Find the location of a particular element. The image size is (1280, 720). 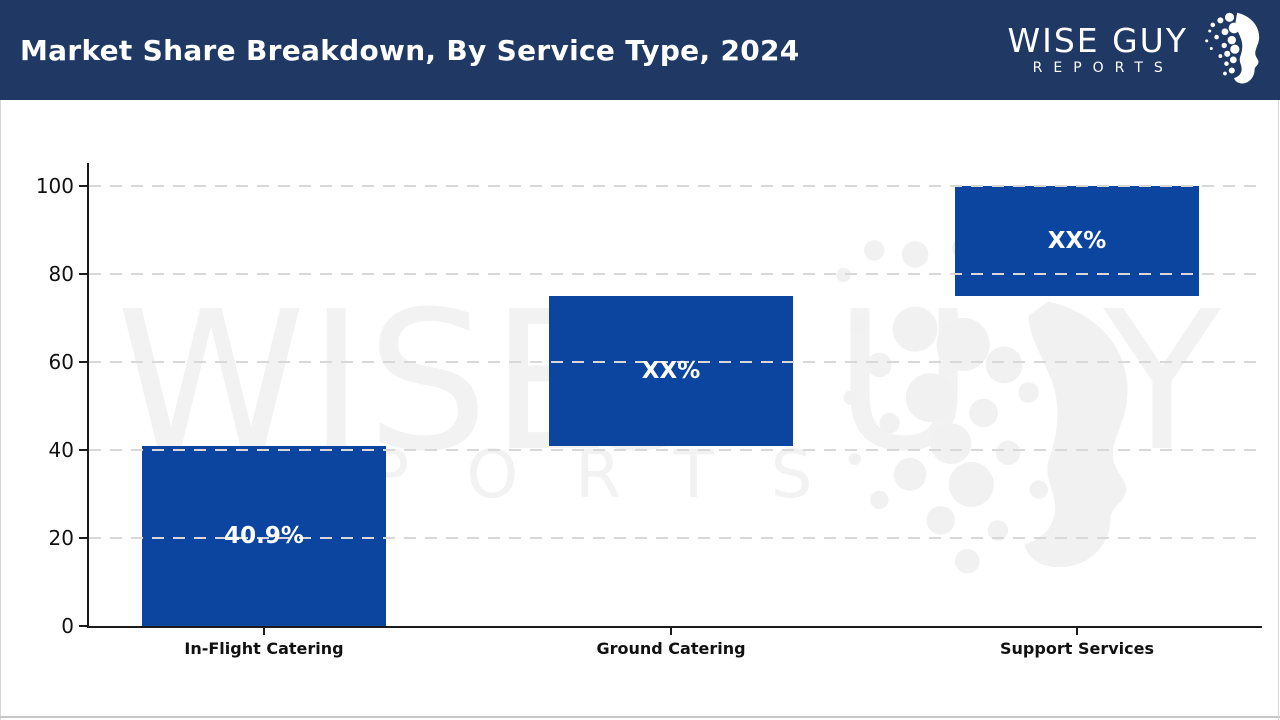

logo-wordmark: WISE GUY REPORTS is located at coordinates (1097, 50).